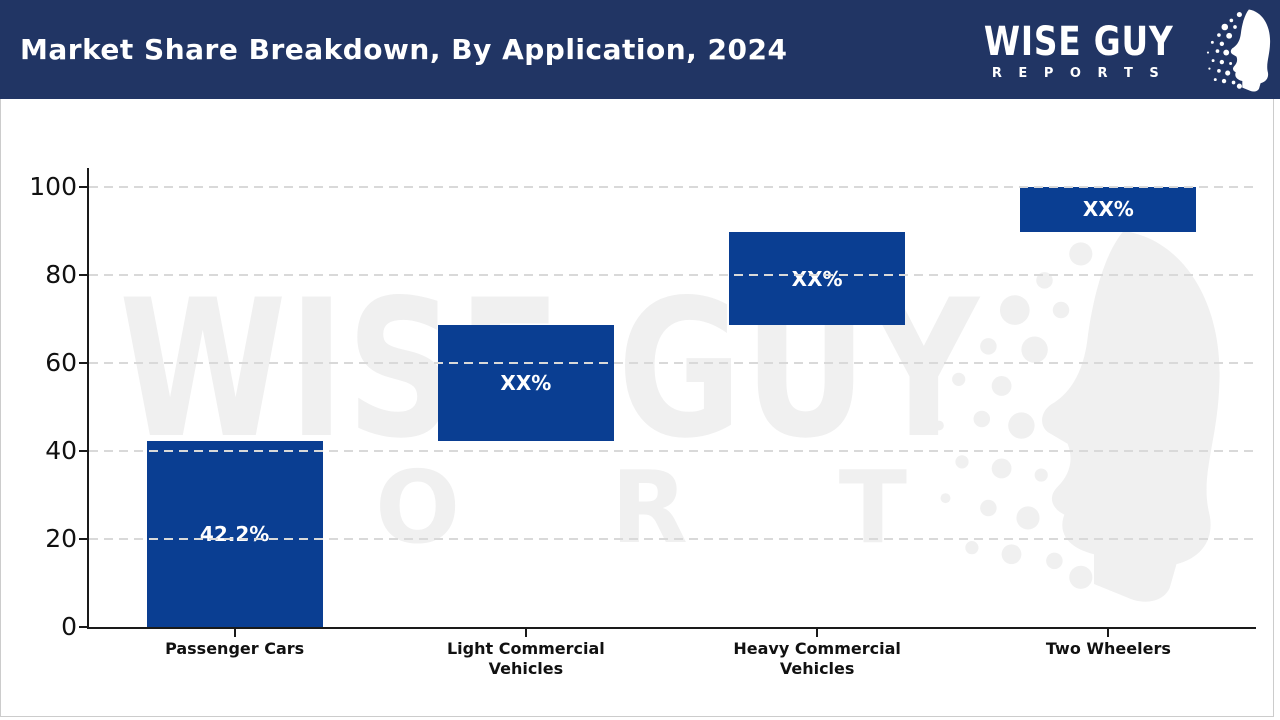  What do you see at coordinates (235, 648) in the screenshot?
I see `category-label: Passenger Cars` at bounding box center [235, 648].